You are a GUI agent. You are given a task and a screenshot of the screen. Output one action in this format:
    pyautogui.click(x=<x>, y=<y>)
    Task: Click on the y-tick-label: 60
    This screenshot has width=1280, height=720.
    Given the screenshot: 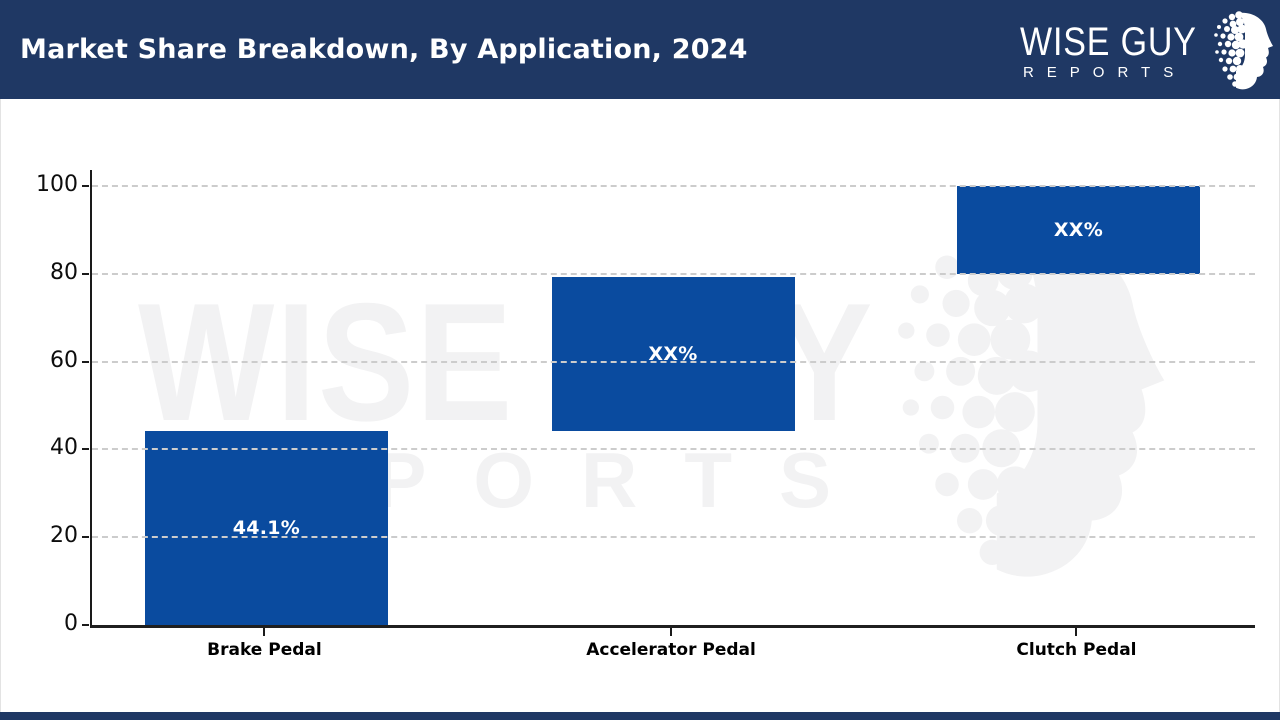 What is the action you would take?
    pyautogui.click(x=64, y=360)
    